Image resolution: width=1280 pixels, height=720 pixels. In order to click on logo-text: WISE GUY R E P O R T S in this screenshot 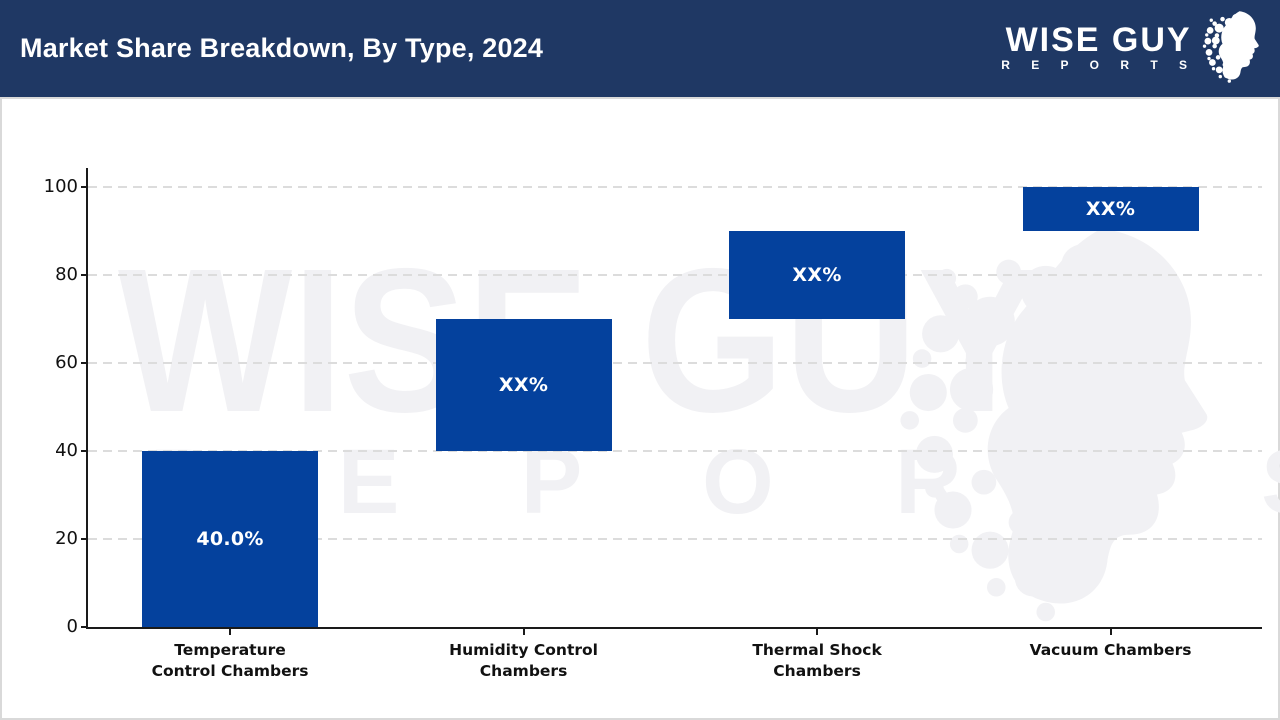, I will do `click(1098, 47)`.